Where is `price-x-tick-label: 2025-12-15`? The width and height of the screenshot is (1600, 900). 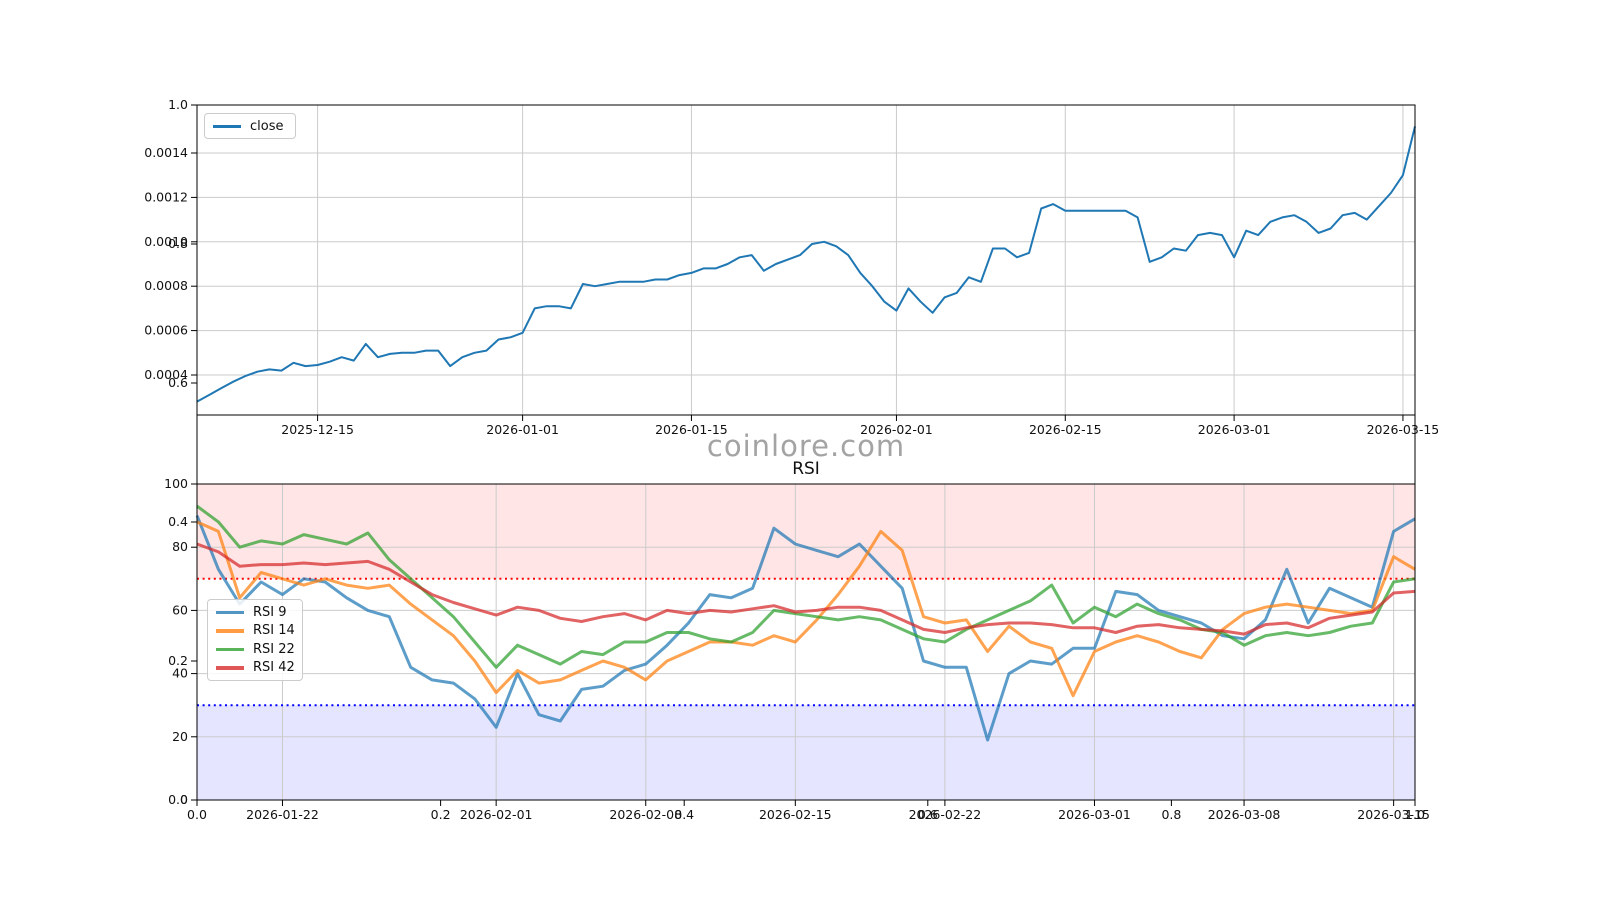 price-x-tick-label: 2025-12-15 is located at coordinates (317, 429).